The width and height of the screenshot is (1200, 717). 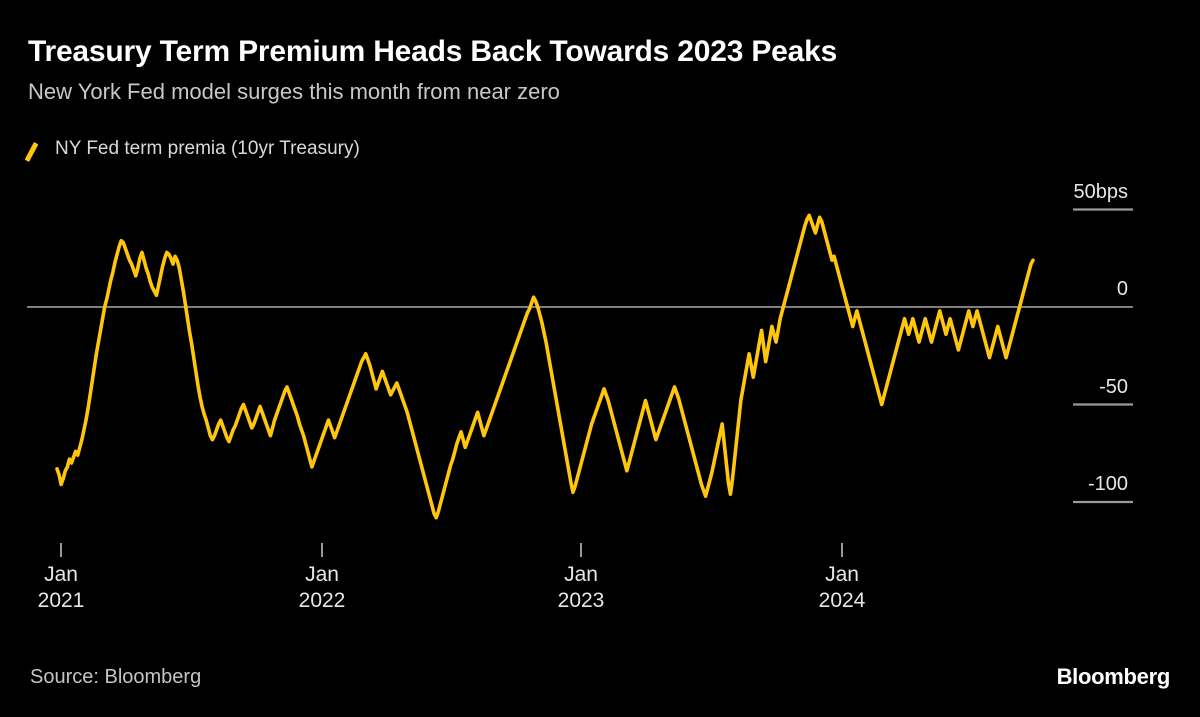 I want to click on legend-item-label: NY Fed term premia (10yr Treasury), so click(x=207, y=148).